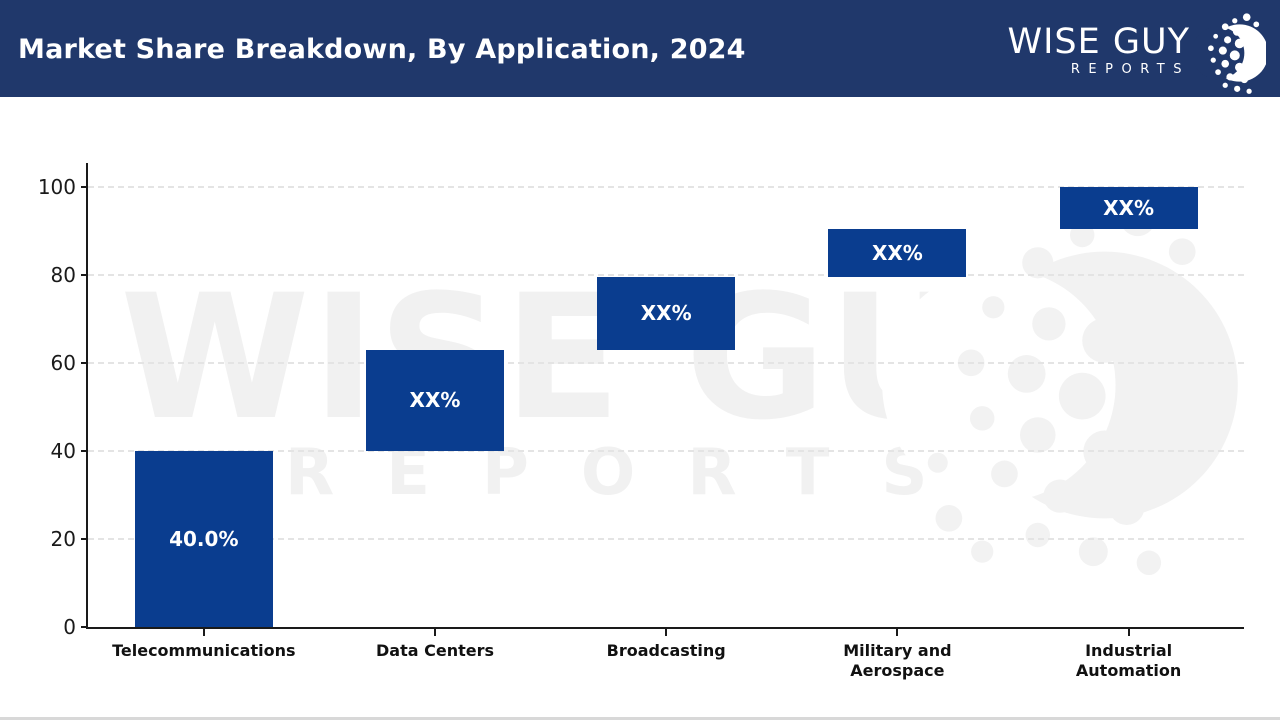  I want to click on category-label: Data Centers, so click(435, 650).